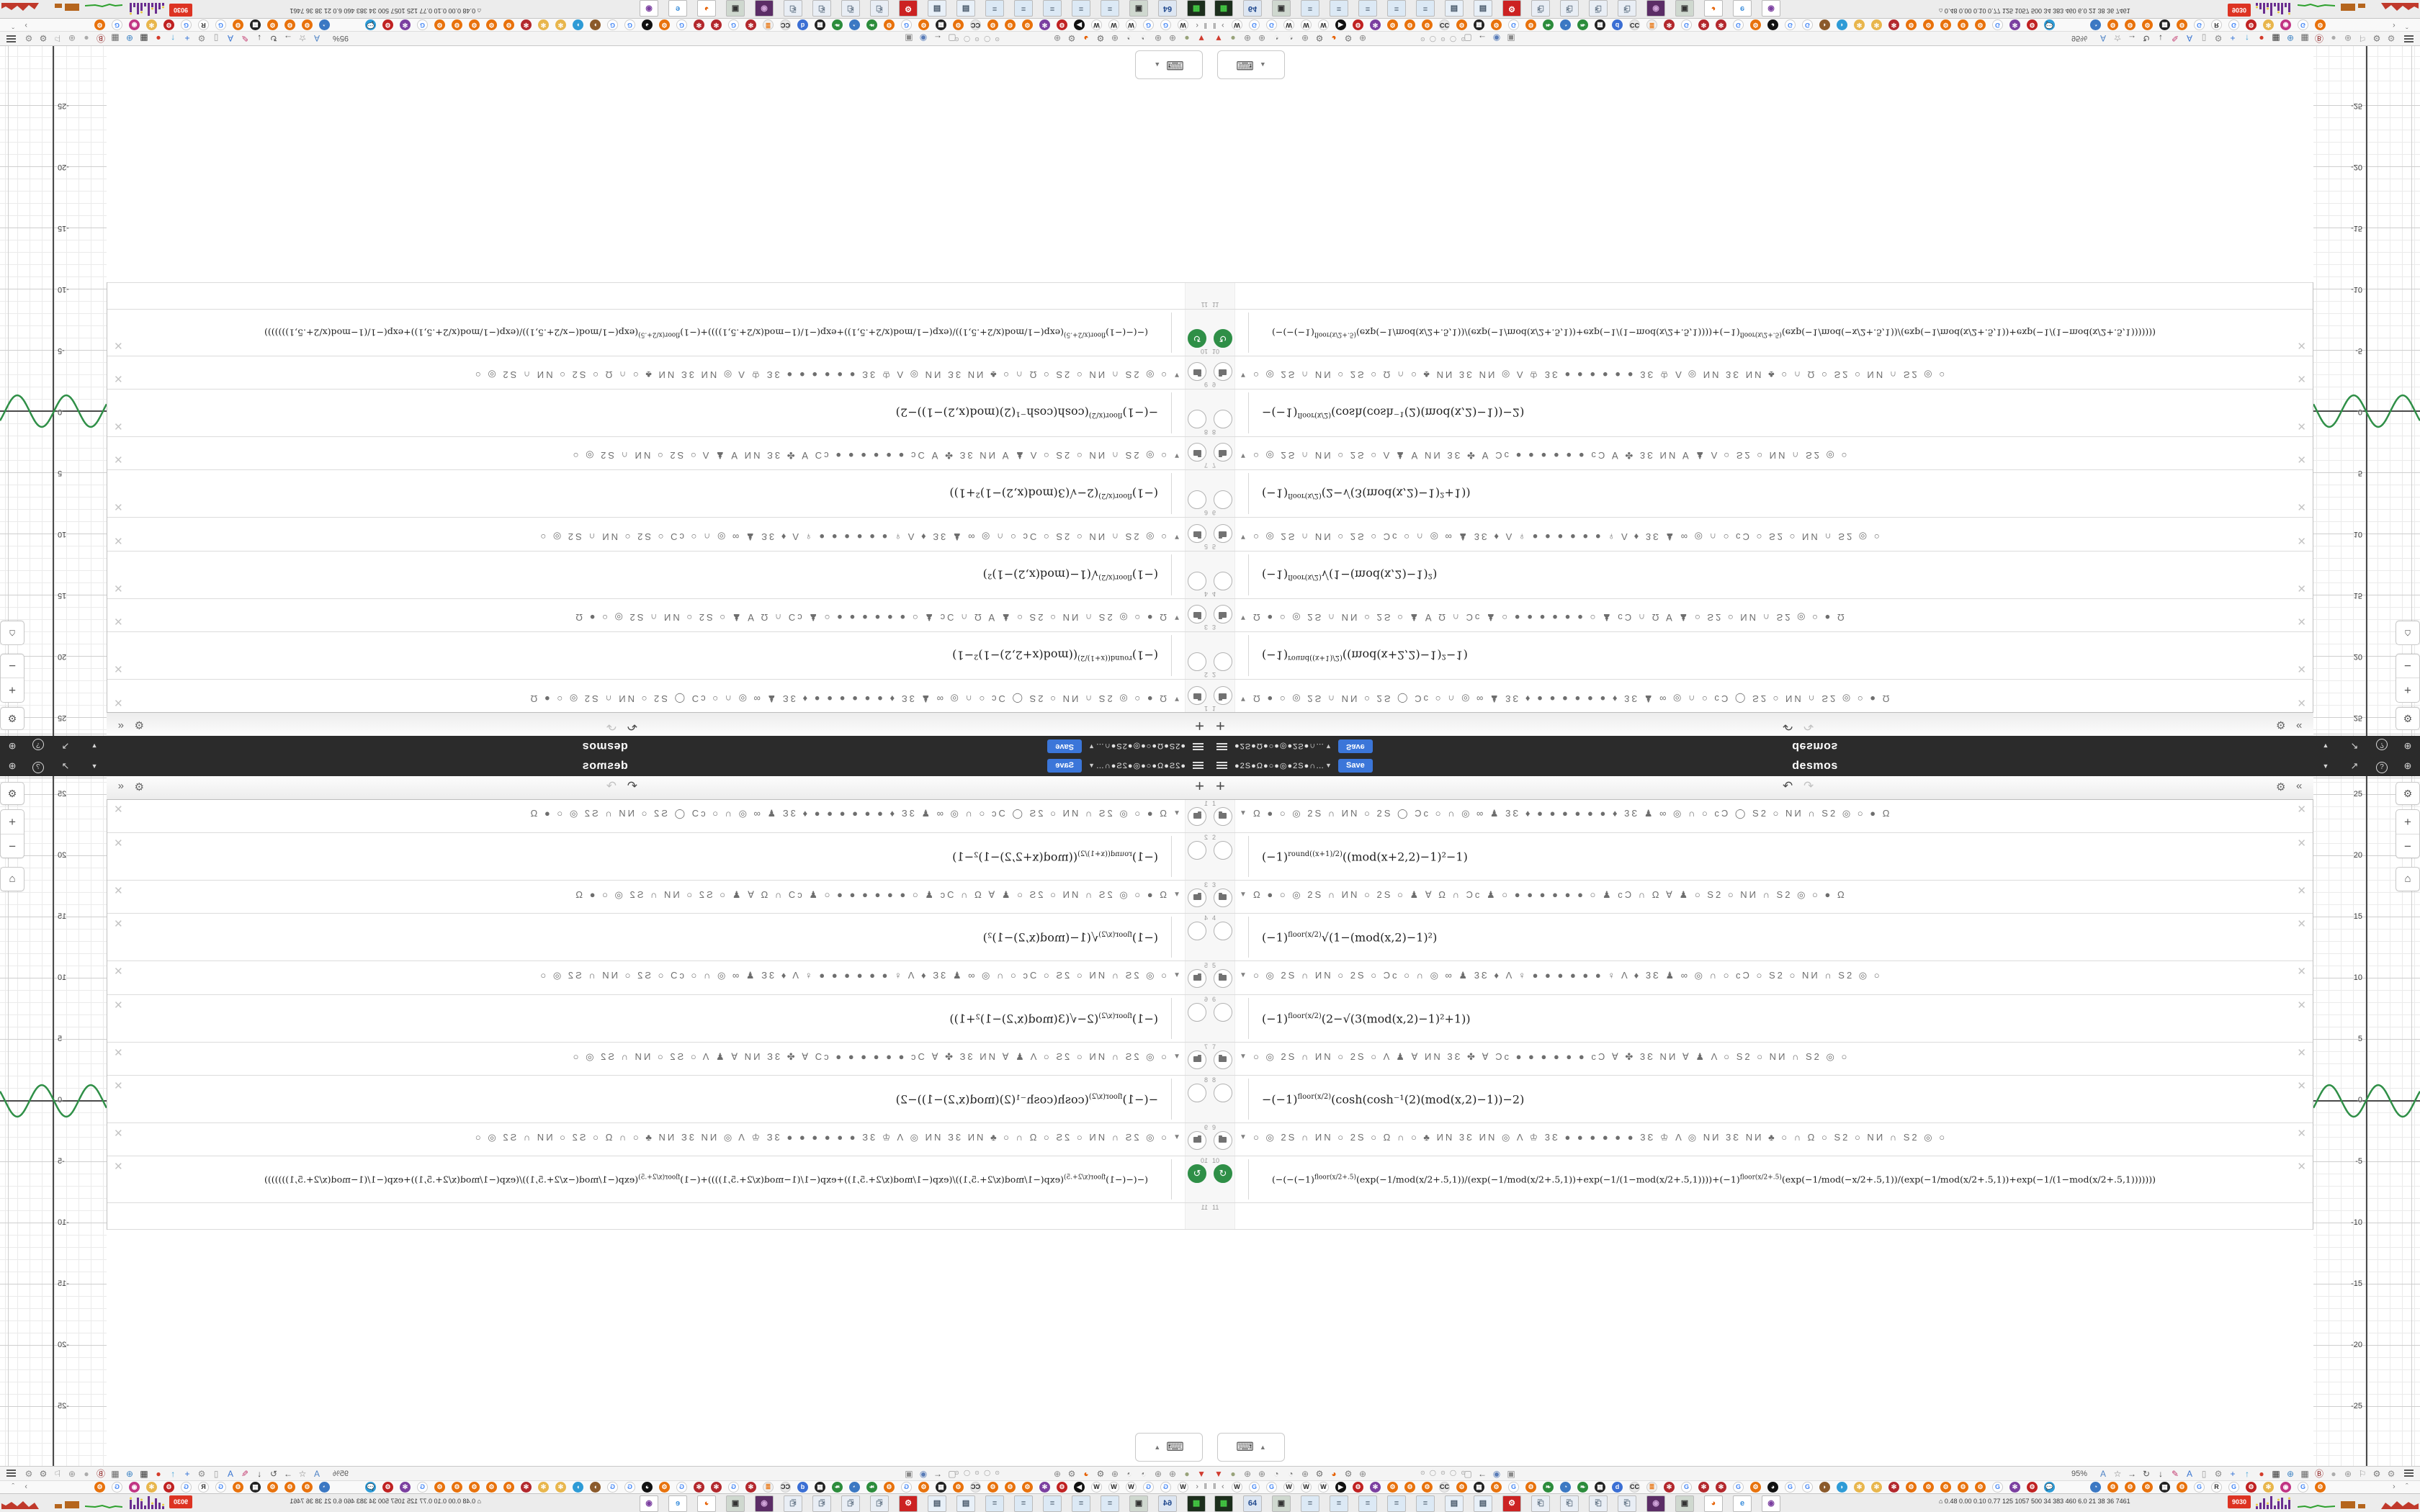 The width and height of the screenshot is (2420, 1512). Describe the element at coordinates (1158, 38) in the screenshot. I see `globe-icon: ⊕` at that location.